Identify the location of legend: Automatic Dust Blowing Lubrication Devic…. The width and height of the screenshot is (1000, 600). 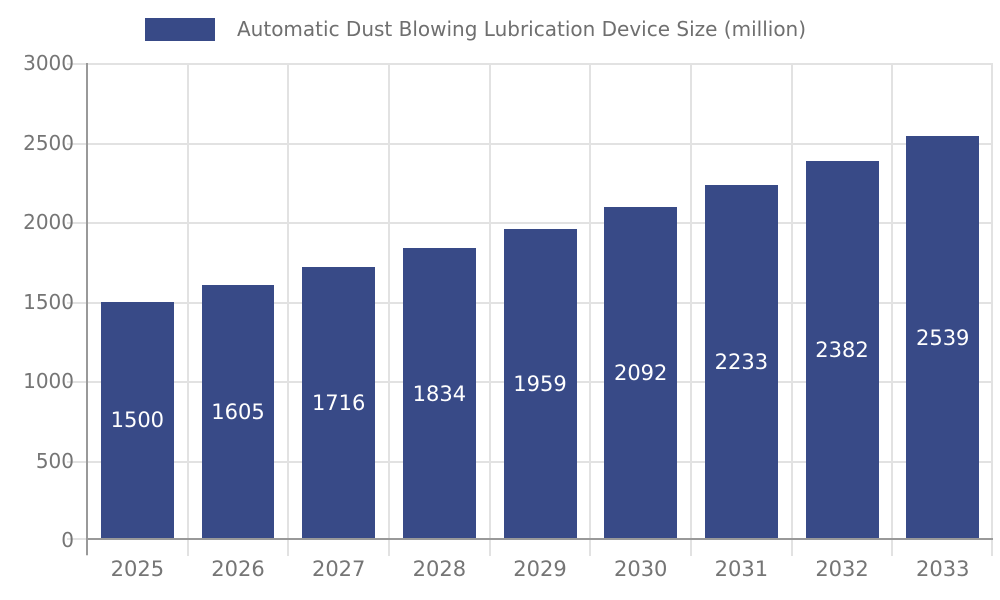
(475, 29).